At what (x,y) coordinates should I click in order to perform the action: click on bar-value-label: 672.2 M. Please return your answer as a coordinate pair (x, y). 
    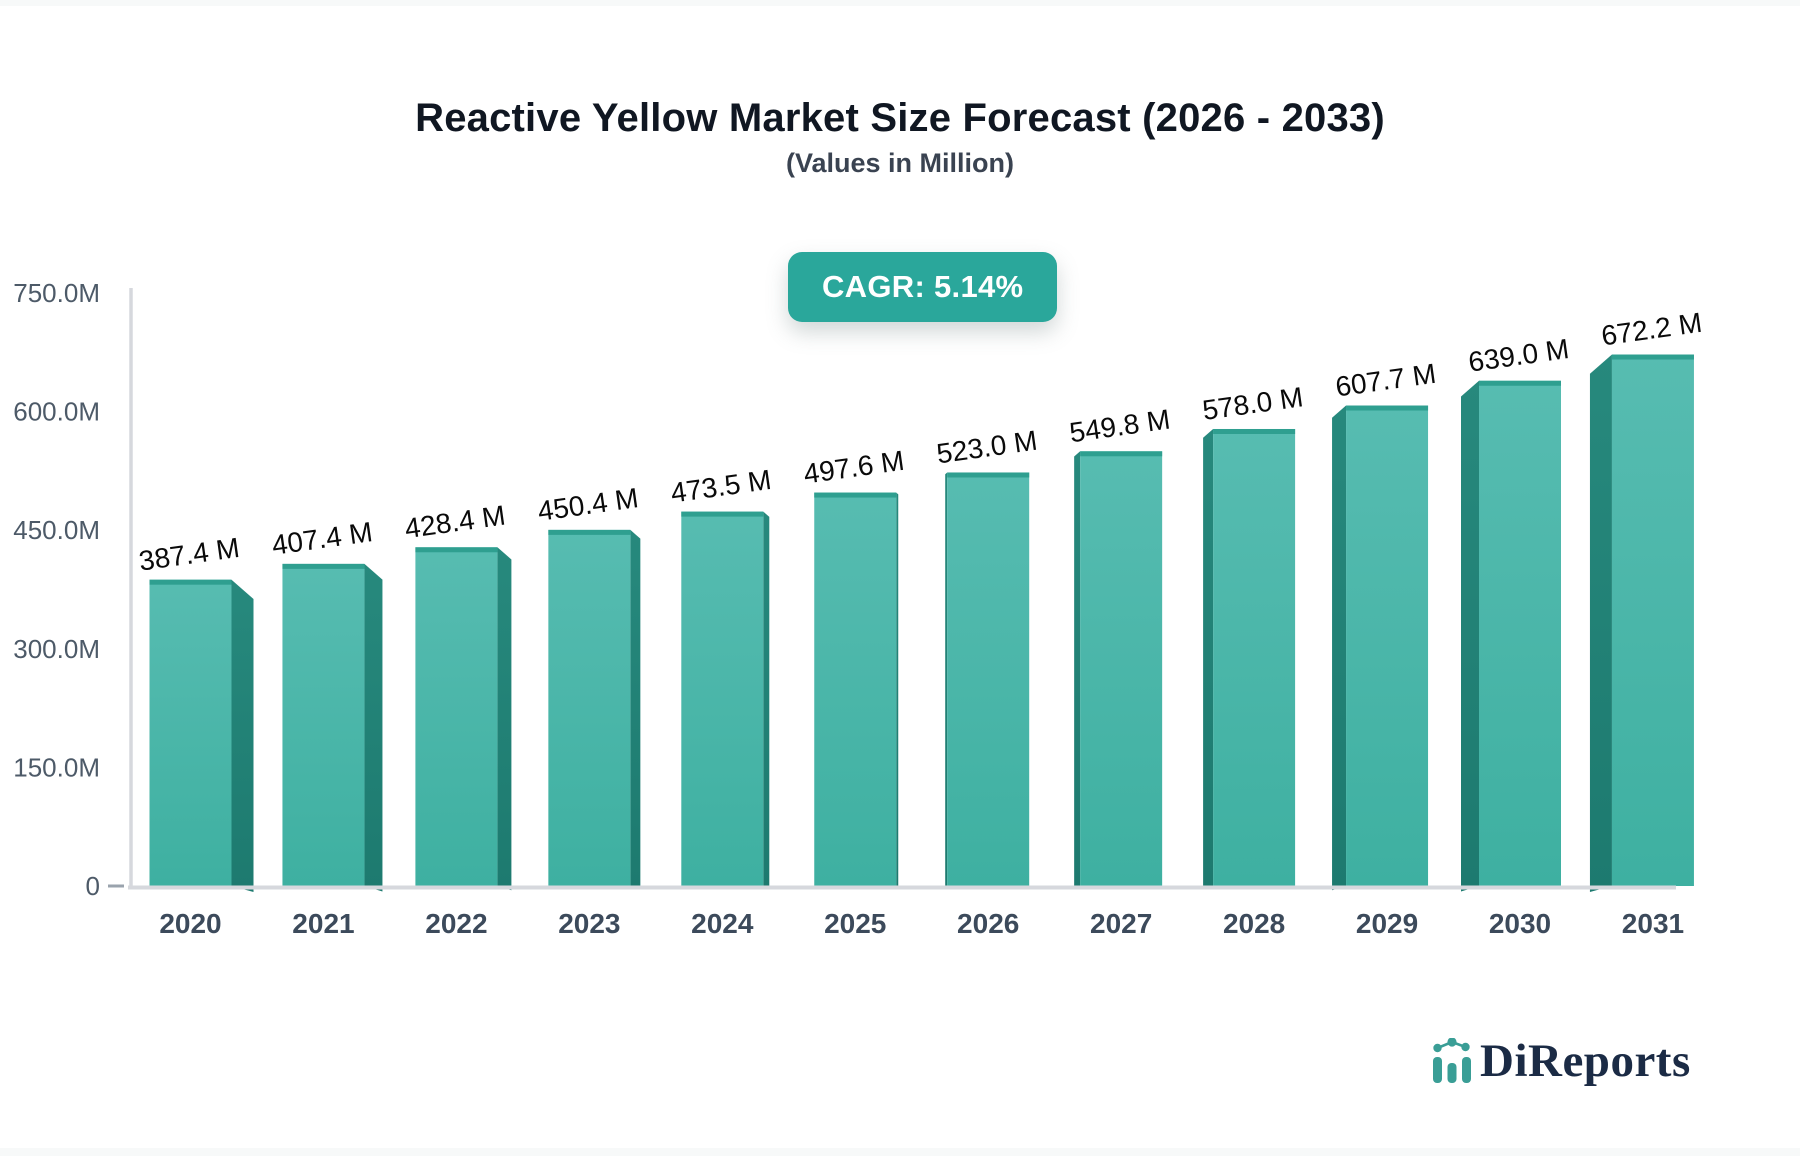
    Looking at the image, I should click on (1651, 329).